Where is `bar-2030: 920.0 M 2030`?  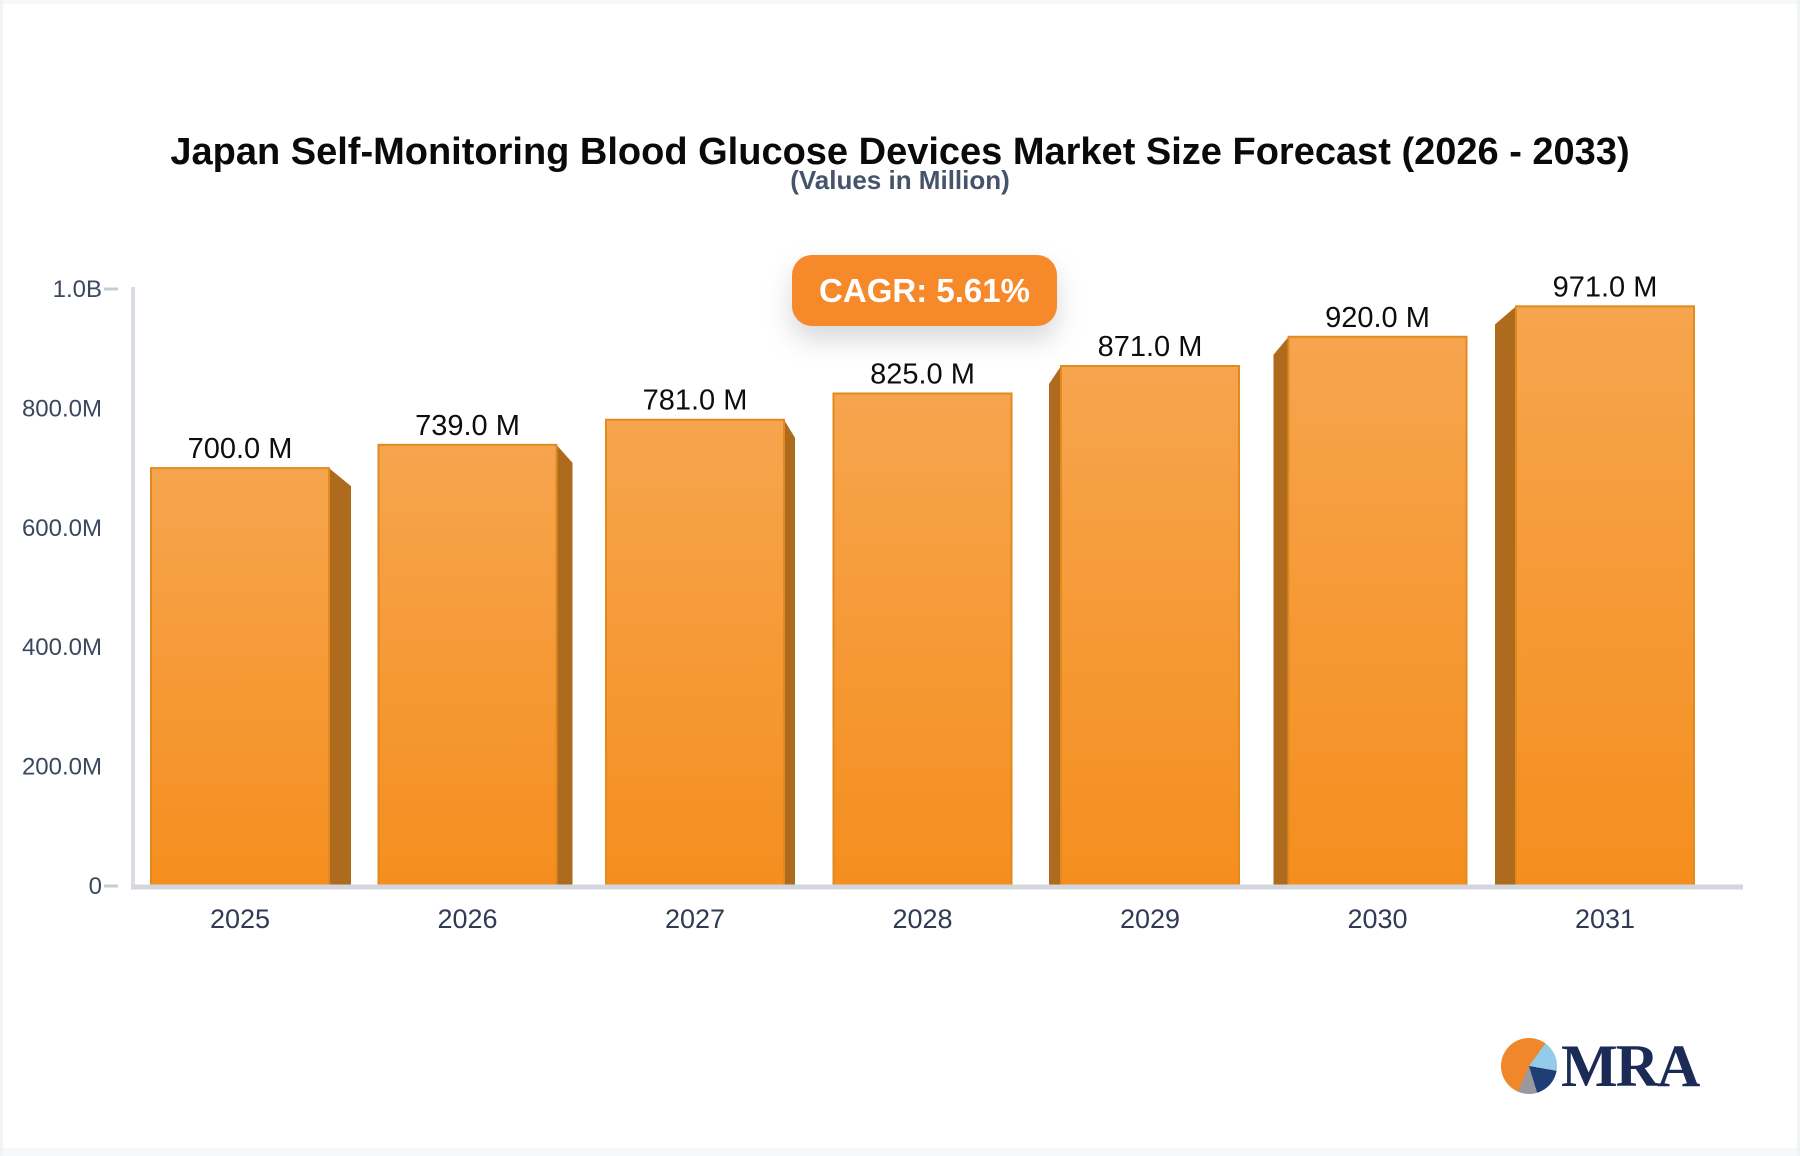 bar-2030: 920.0 M 2030 is located at coordinates (1370, 618).